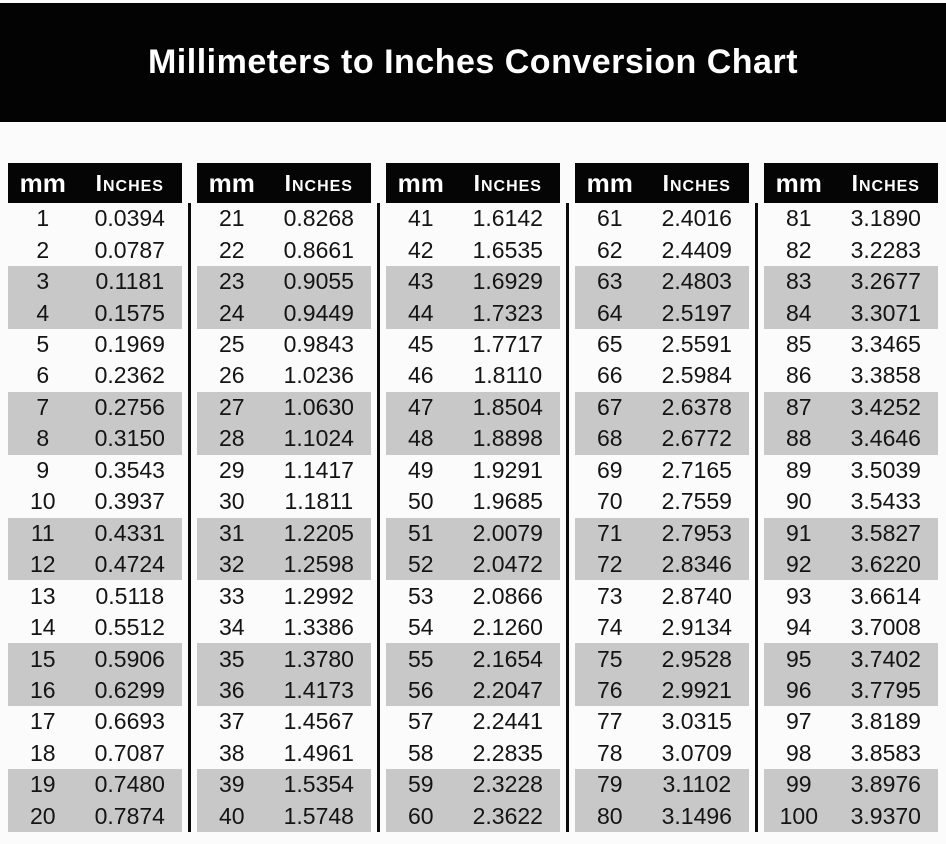 Image resolution: width=946 pixels, height=844 pixels. I want to click on inches-value: 1.1811, so click(319, 501).